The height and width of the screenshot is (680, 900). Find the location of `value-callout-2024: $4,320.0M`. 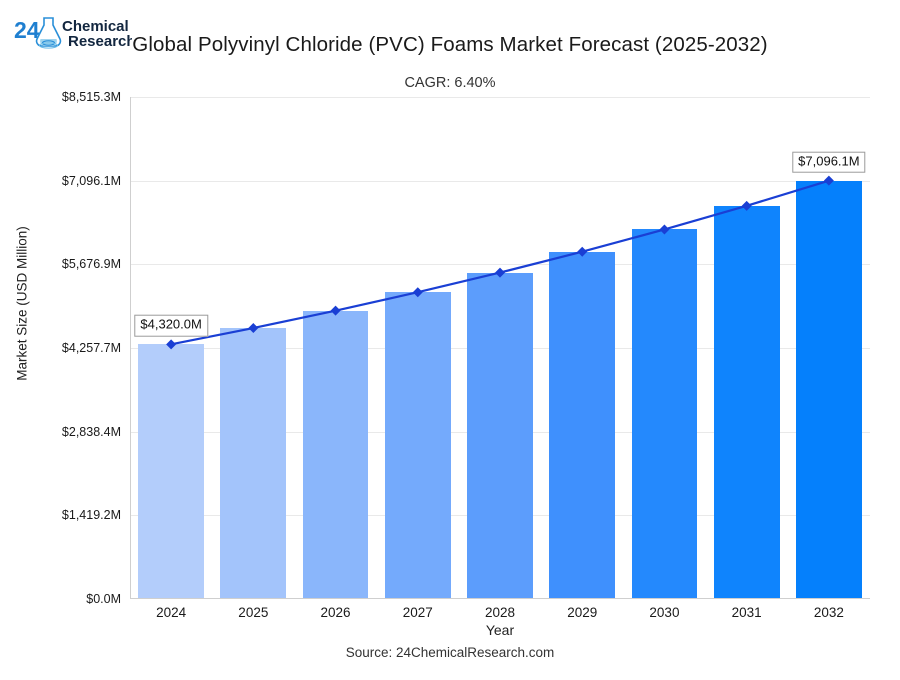

value-callout-2024: $4,320.0M is located at coordinates (171, 326).